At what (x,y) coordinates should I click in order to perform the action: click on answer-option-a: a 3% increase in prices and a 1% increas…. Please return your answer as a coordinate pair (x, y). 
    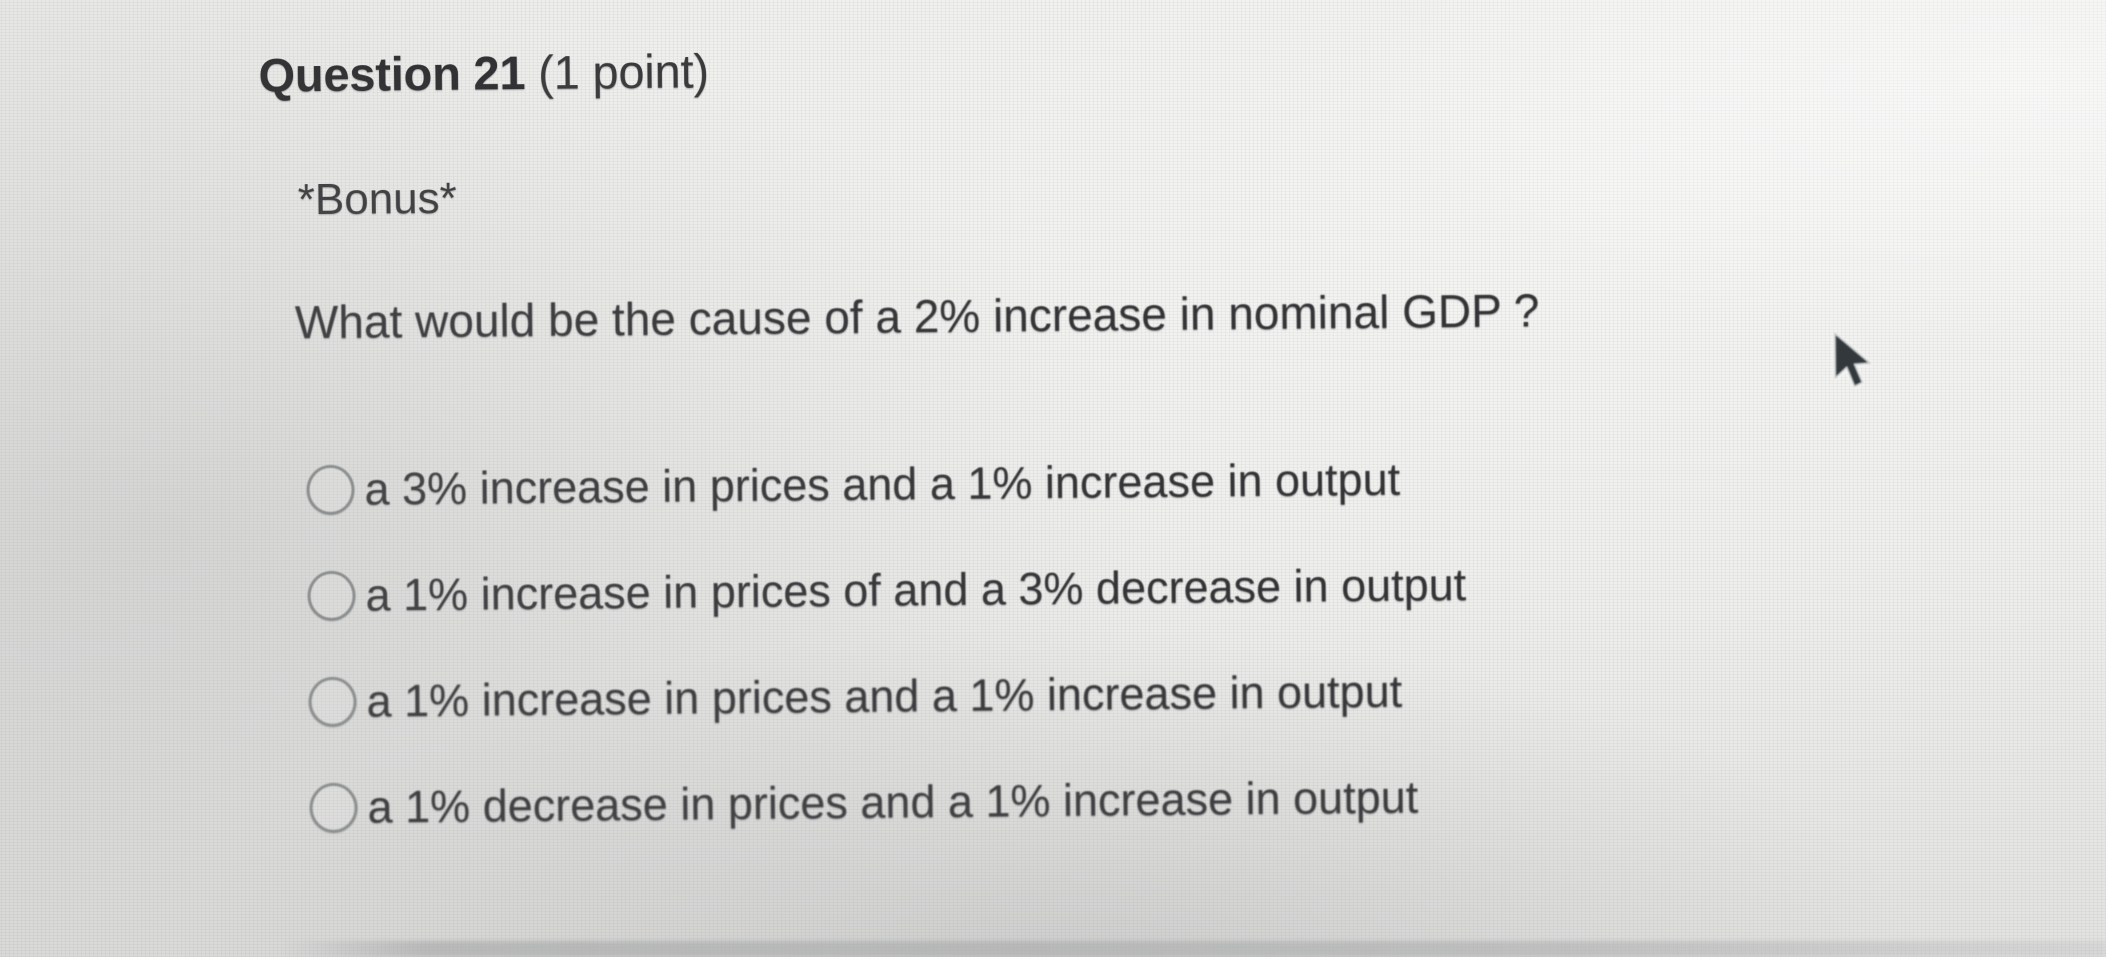
    Looking at the image, I should click on (886, 484).